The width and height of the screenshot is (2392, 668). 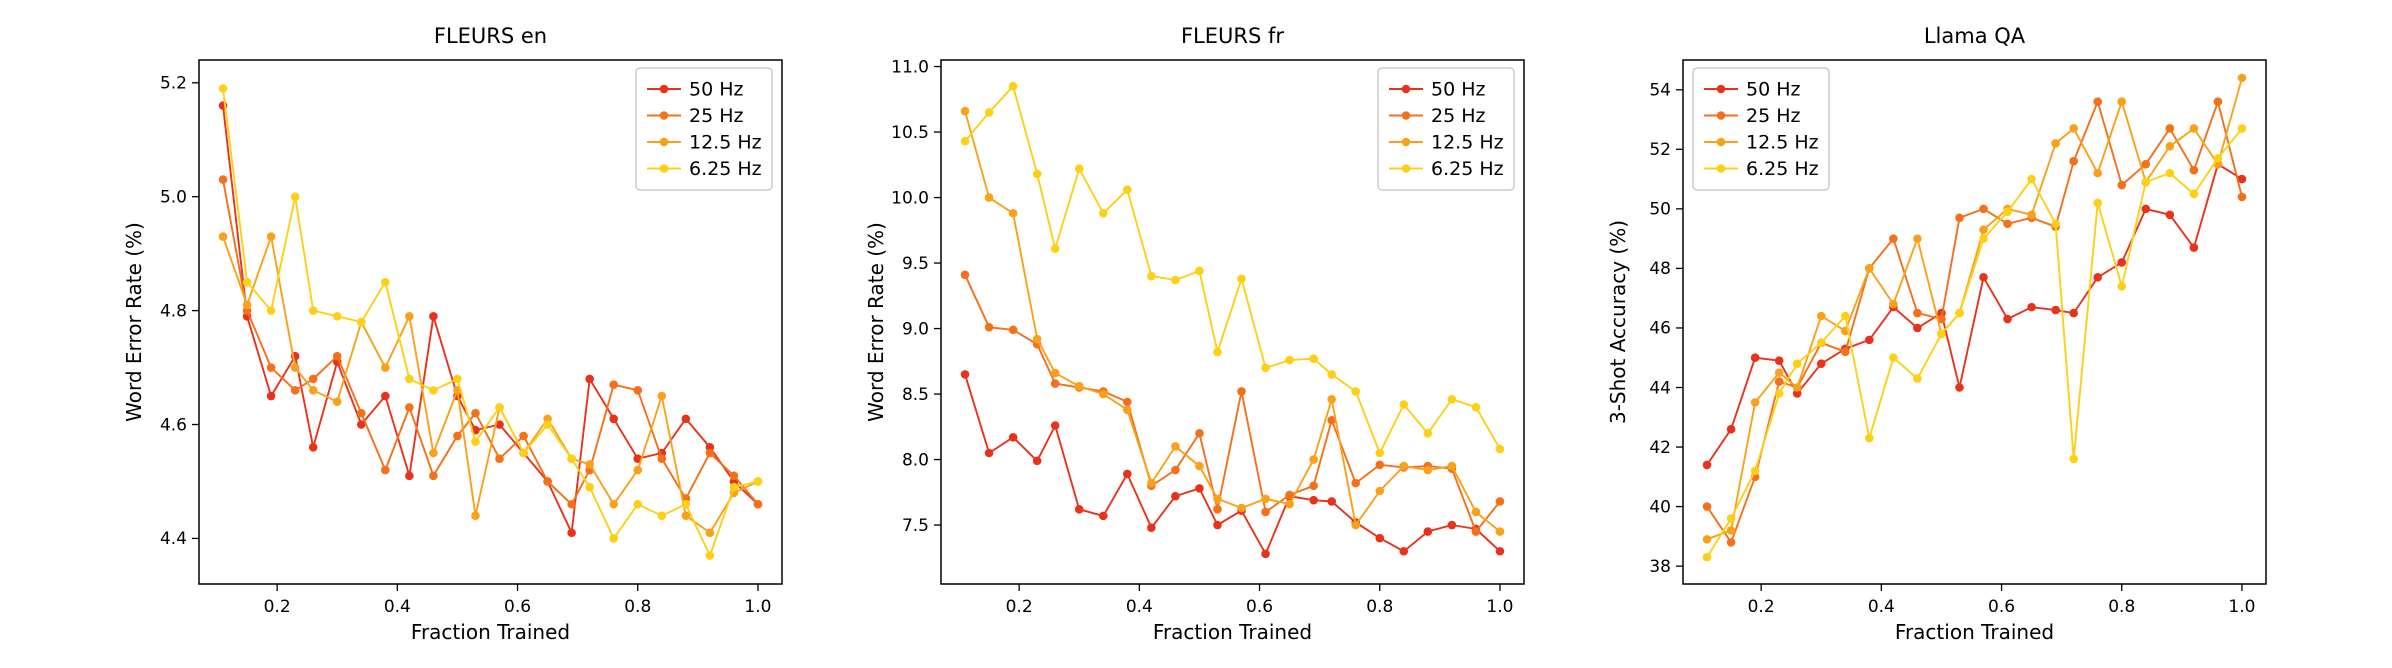 What do you see at coordinates (1974, 343) in the screenshot?
I see `series-6-25-hz` at bounding box center [1974, 343].